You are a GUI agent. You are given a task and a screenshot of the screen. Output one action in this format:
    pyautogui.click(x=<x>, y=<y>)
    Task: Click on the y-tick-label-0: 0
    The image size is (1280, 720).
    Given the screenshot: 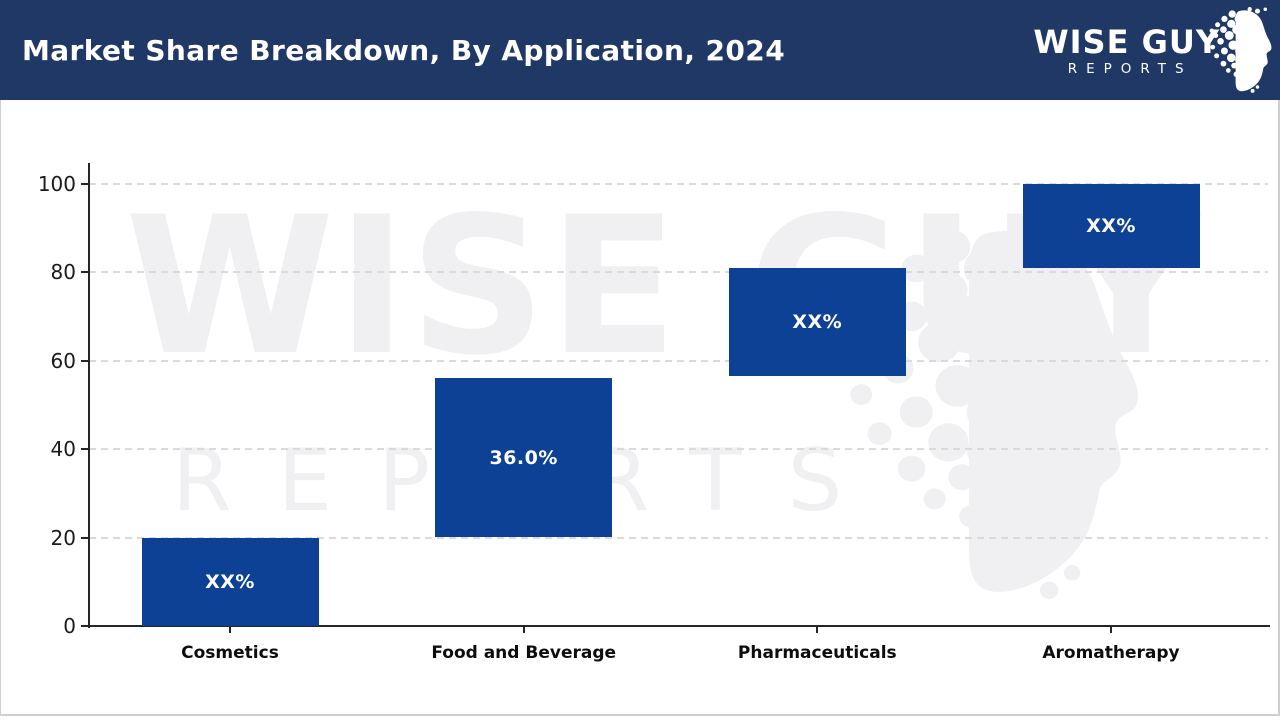 What is the action you would take?
    pyautogui.click(x=69, y=626)
    